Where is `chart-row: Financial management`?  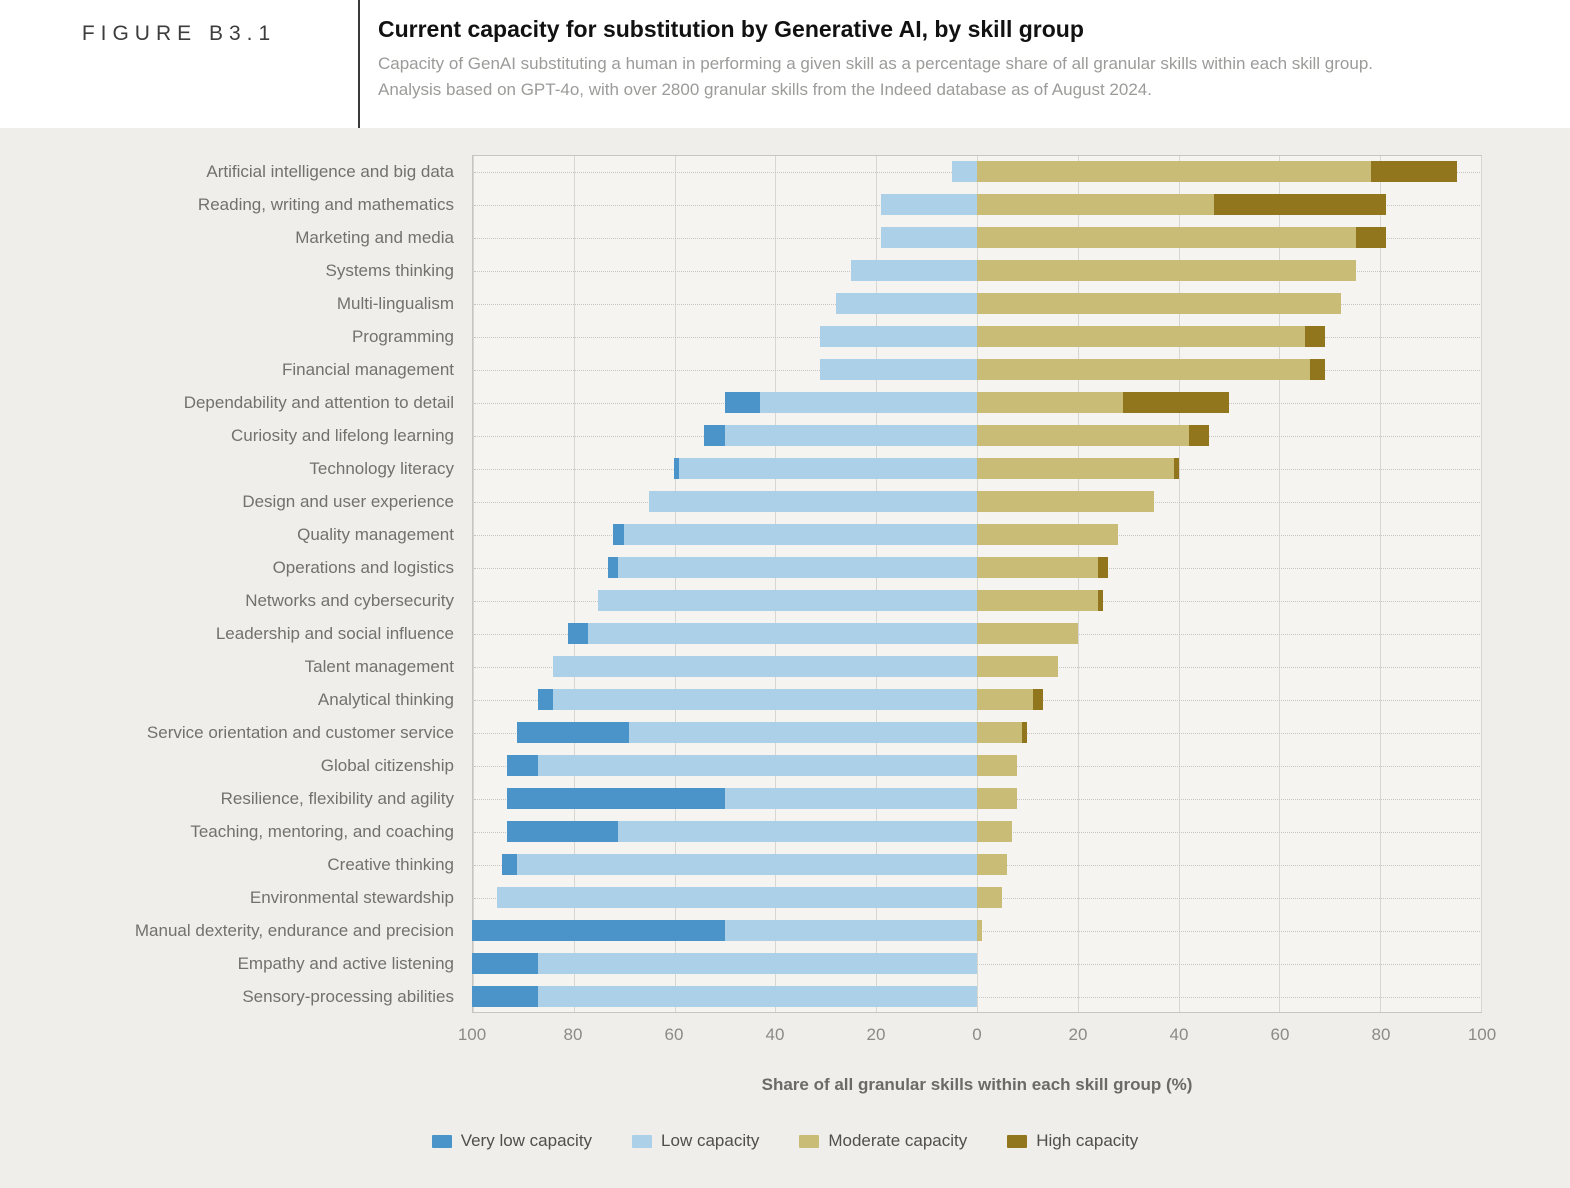
chart-row: Financial management is located at coordinates (741, 369).